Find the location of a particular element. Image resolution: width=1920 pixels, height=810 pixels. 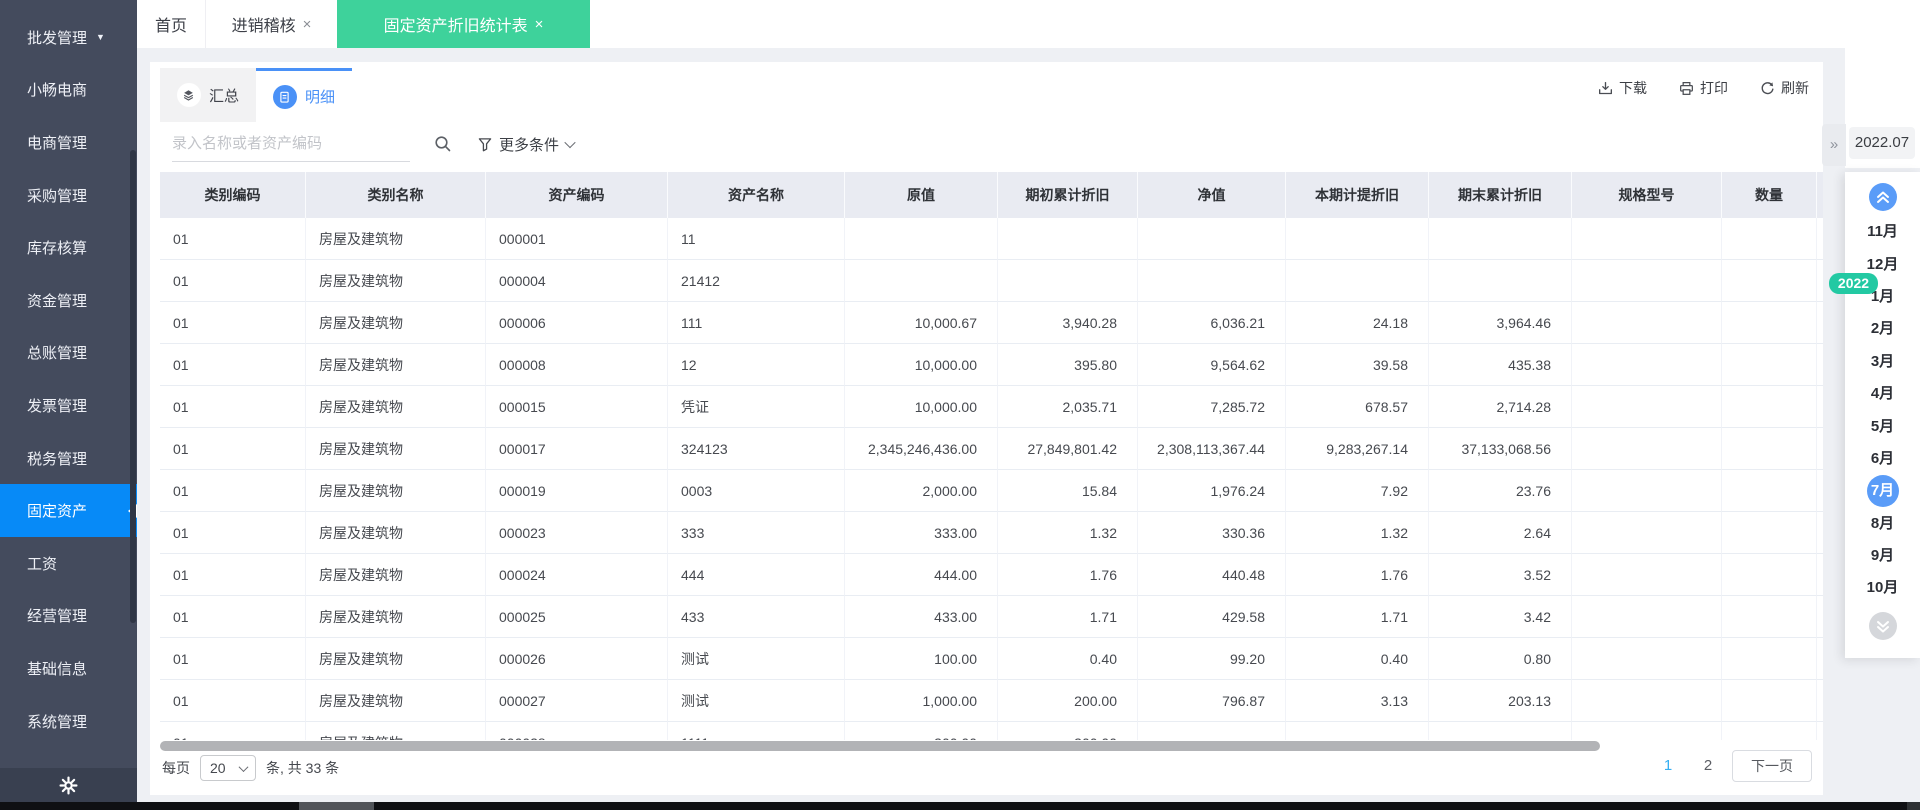

sidebar-item-basic-info: 基础信息 is located at coordinates (68, 668).